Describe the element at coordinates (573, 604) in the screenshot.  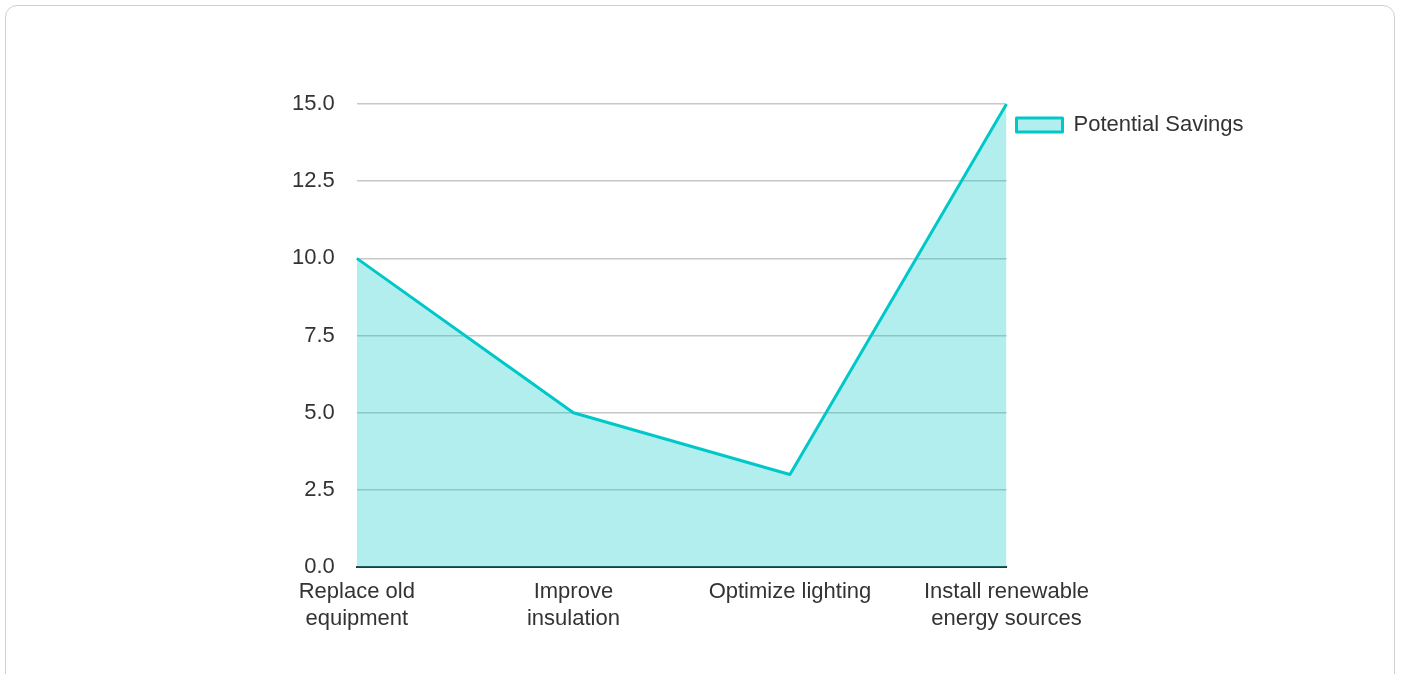
I see `x-tick-label: Improve insulation` at that location.